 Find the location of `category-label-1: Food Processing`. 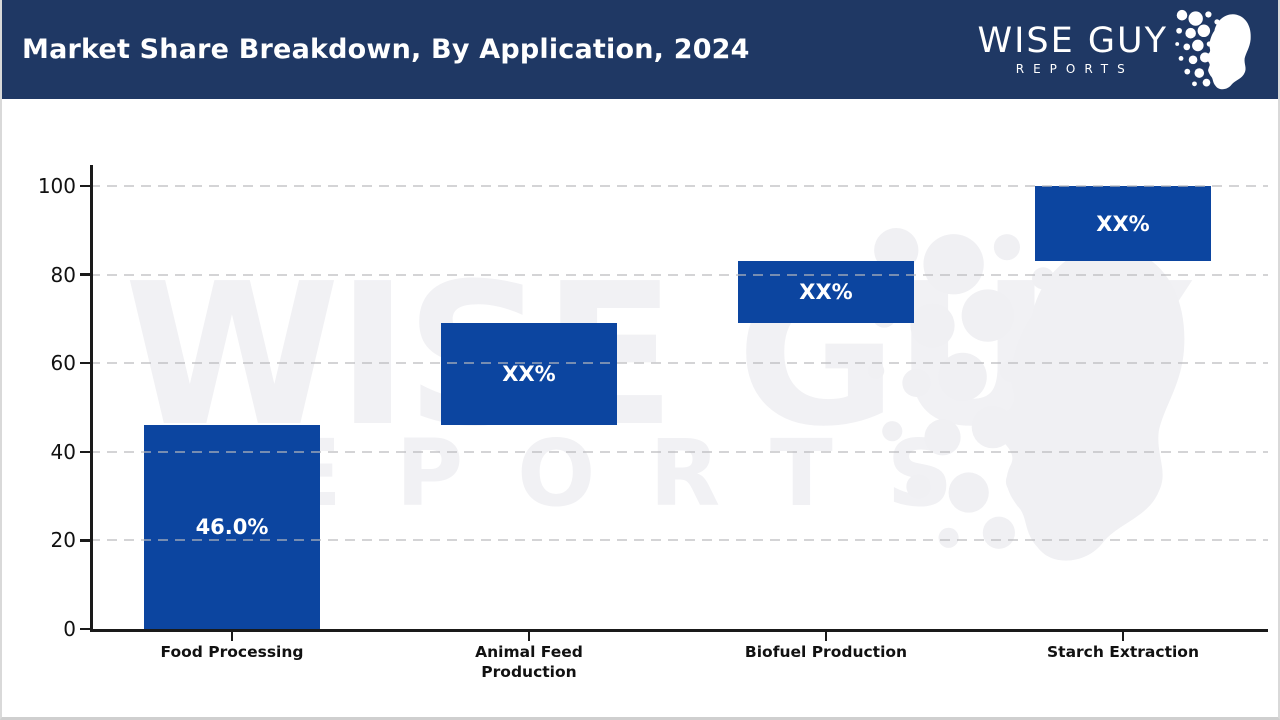

category-label-1: Food Processing is located at coordinates (232, 652).